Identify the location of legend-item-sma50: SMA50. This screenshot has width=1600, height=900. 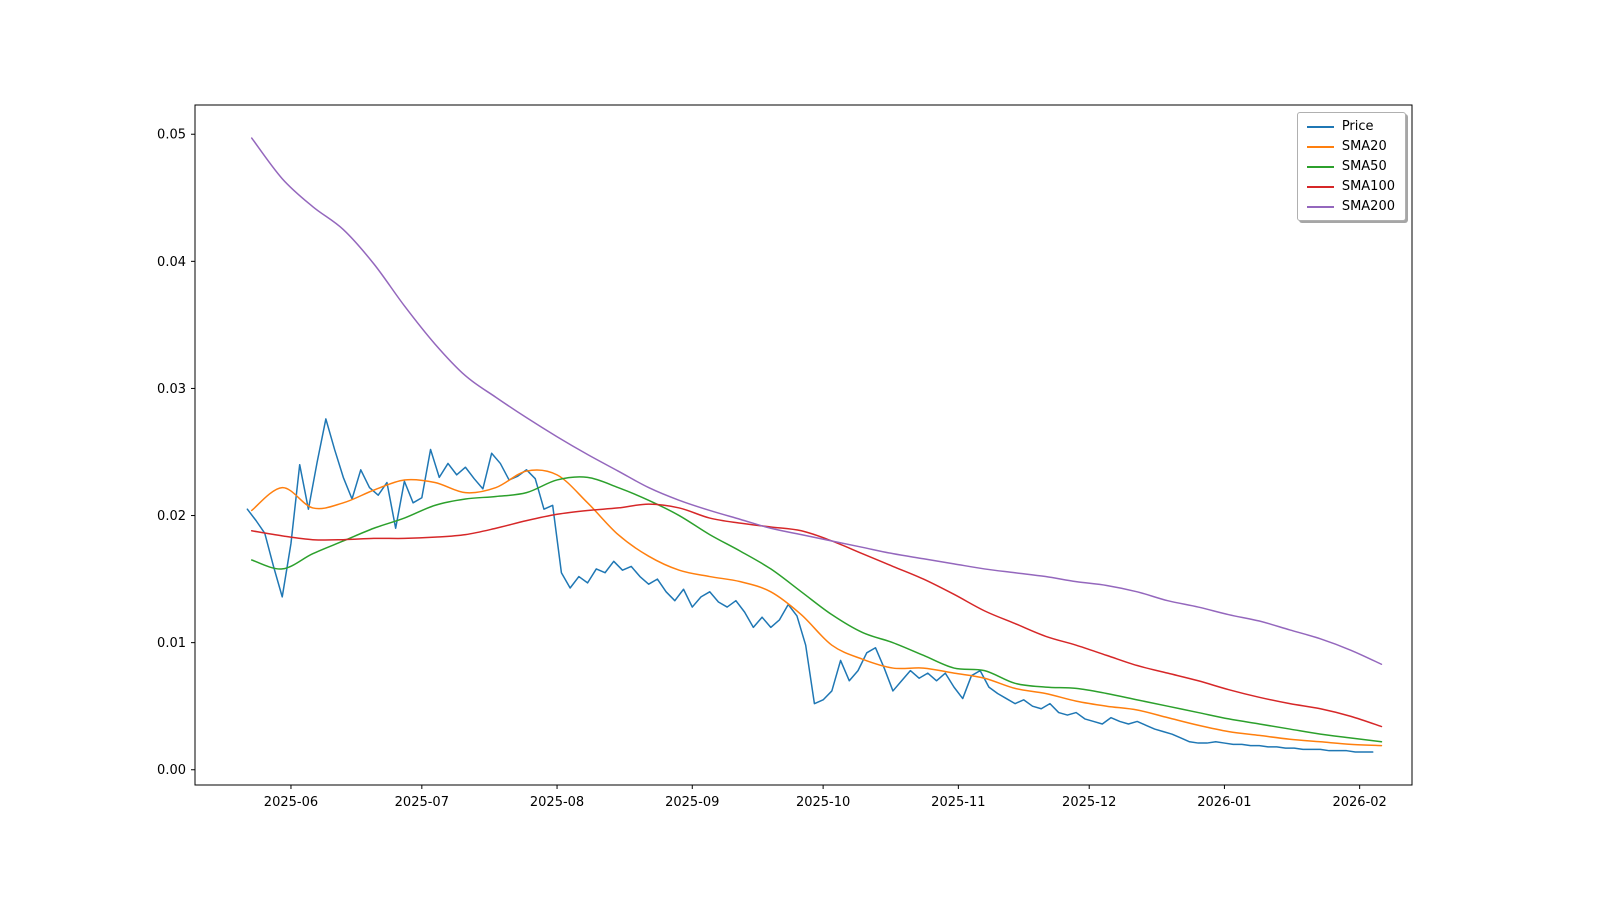
(1350, 166).